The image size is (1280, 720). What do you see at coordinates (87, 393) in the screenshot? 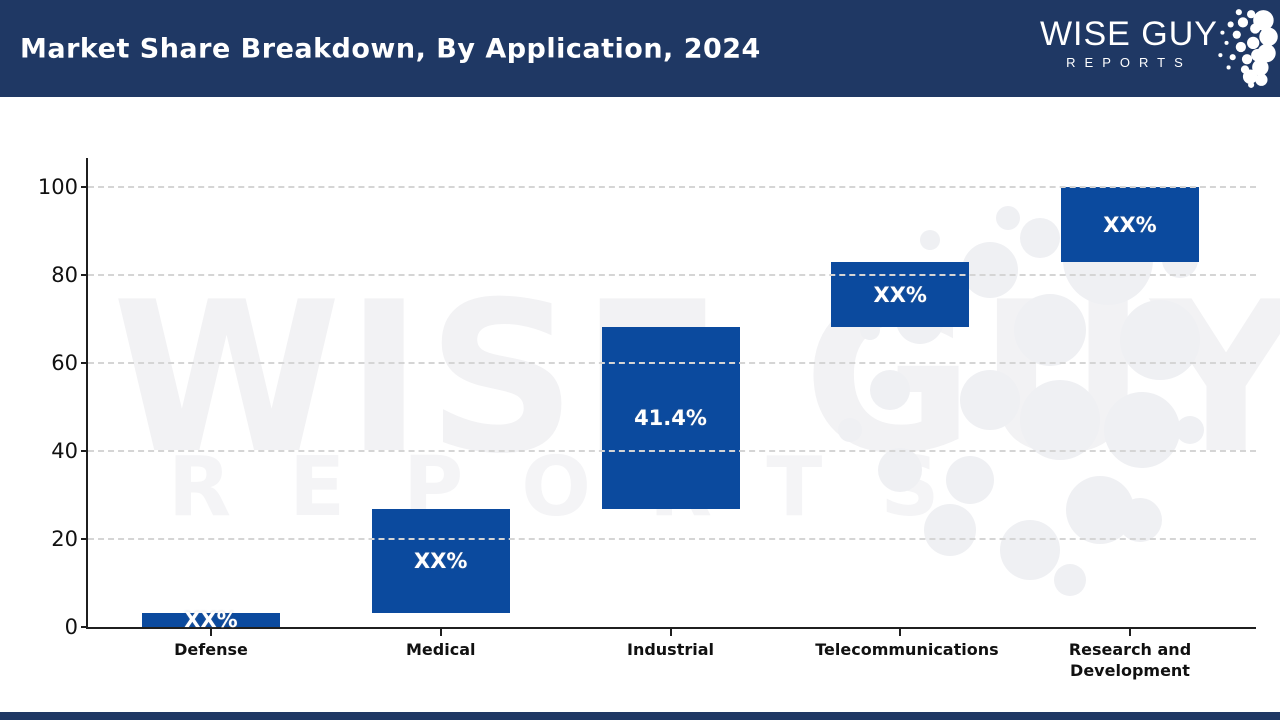
I see `y-axis-line` at bounding box center [87, 393].